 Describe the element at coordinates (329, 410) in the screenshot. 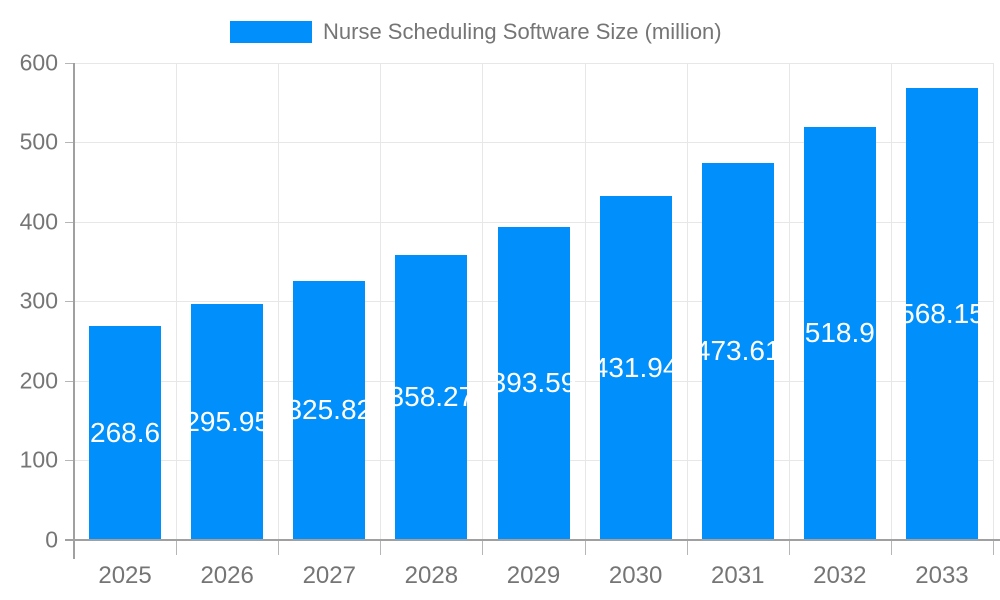

I see `bar-2027` at that location.